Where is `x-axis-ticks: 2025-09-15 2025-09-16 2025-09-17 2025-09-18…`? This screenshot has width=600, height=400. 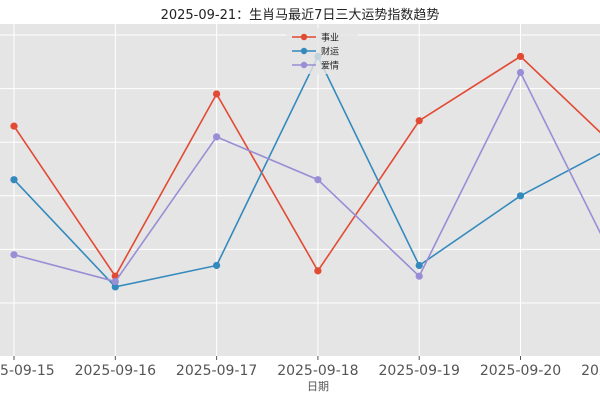
x-axis-ticks: 2025-09-15 2025-09-16 2025-09-17 2025-09-18… is located at coordinates (300, 367).